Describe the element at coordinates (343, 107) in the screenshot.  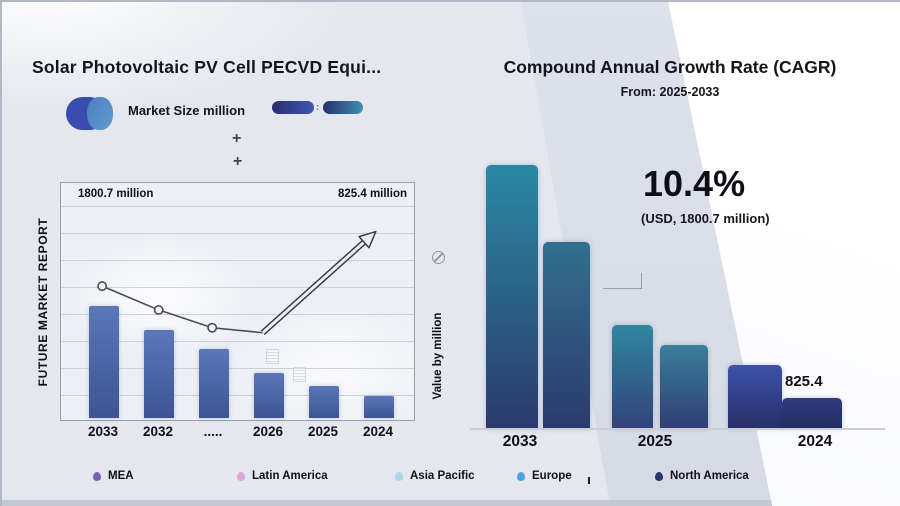
I see `gradient-pill-teal` at that location.